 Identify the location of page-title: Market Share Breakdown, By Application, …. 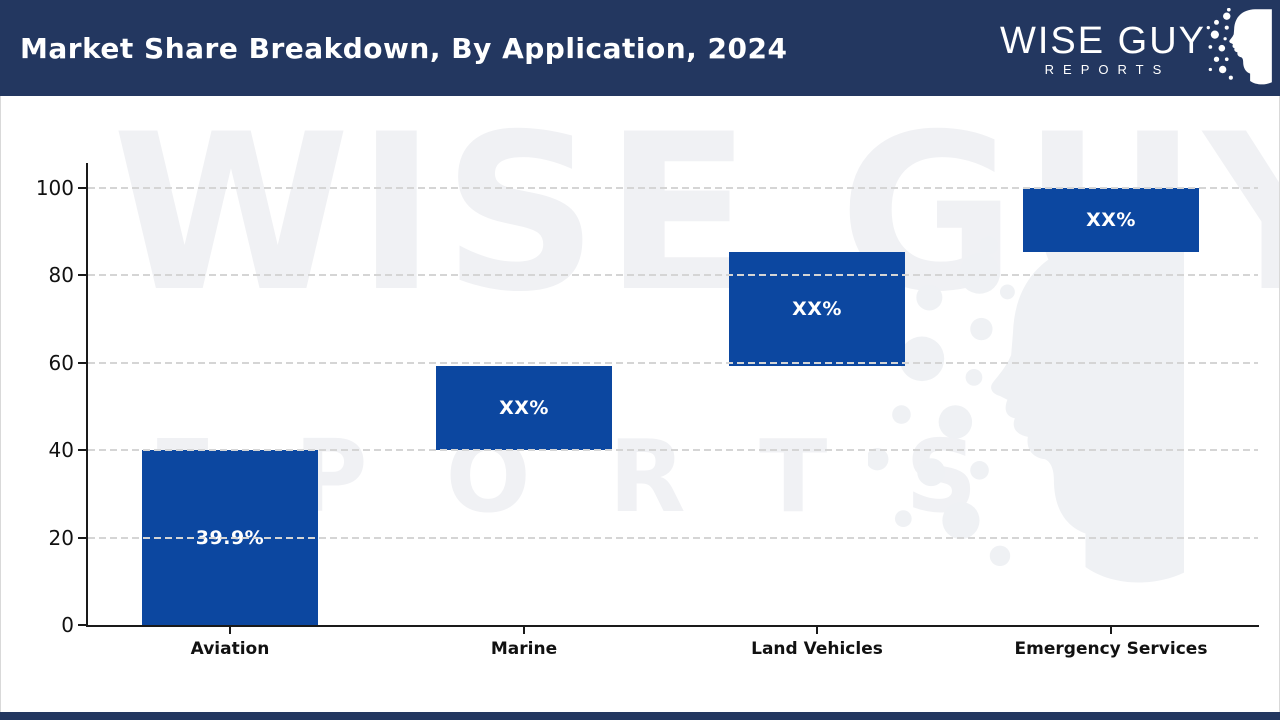
(404, 48).